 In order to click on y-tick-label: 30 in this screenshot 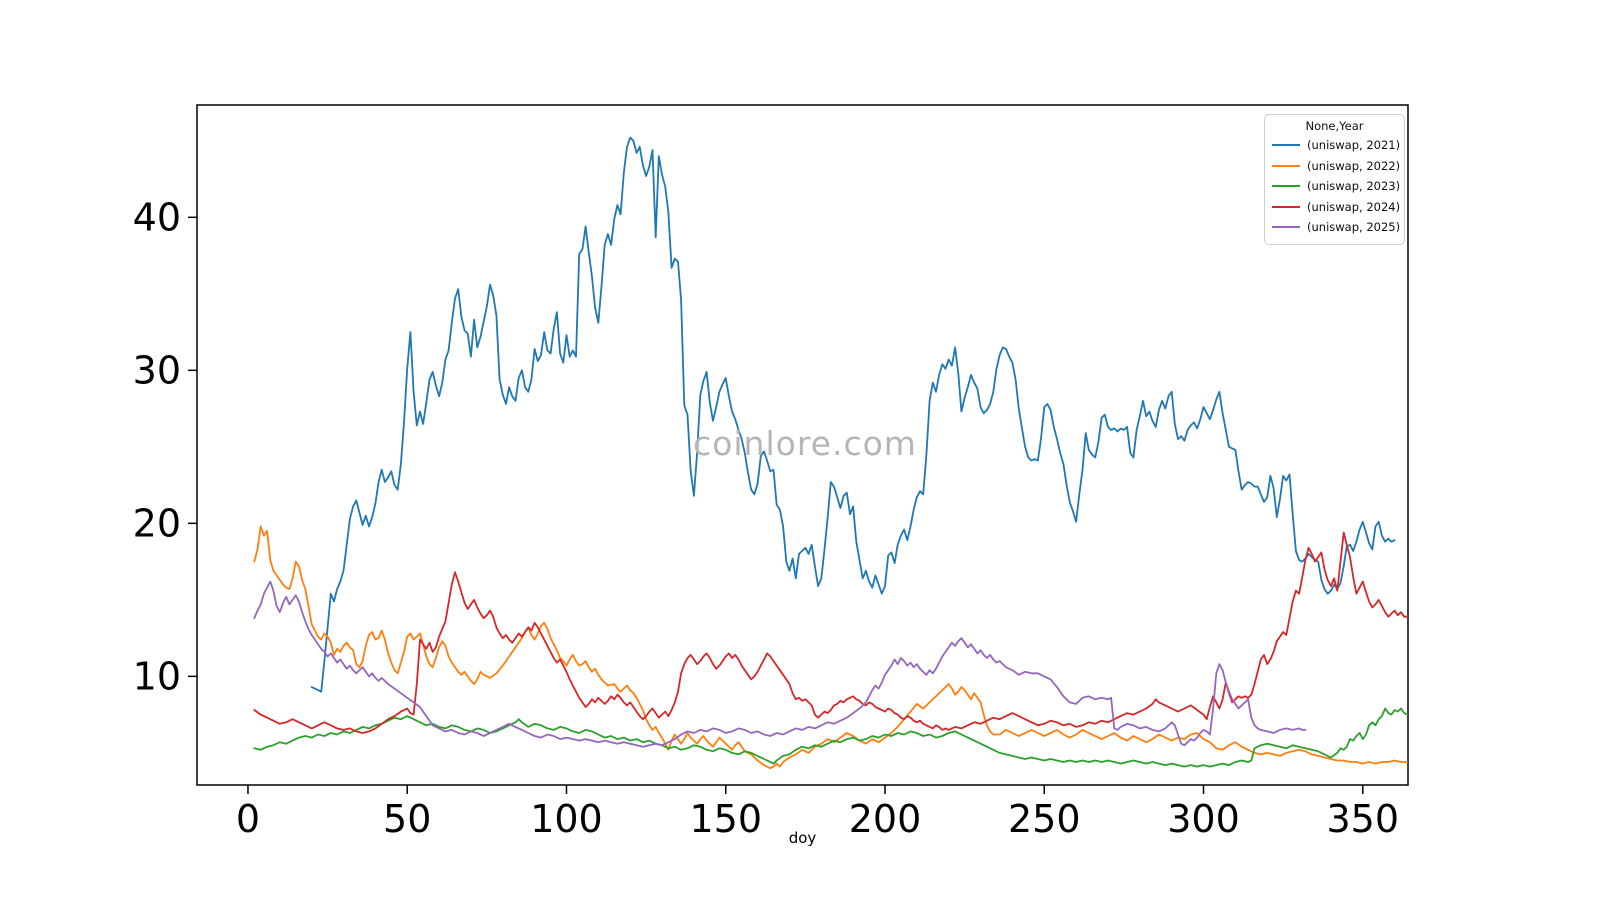, I will do `click(157, 370)`.